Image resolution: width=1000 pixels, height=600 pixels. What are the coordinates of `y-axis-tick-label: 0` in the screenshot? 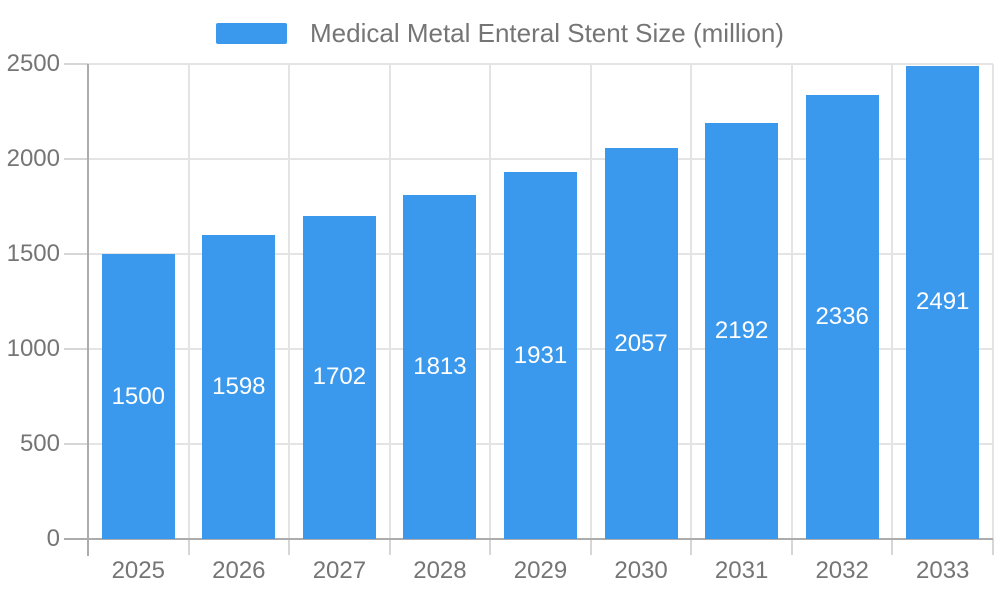 It's located at (53, 538).